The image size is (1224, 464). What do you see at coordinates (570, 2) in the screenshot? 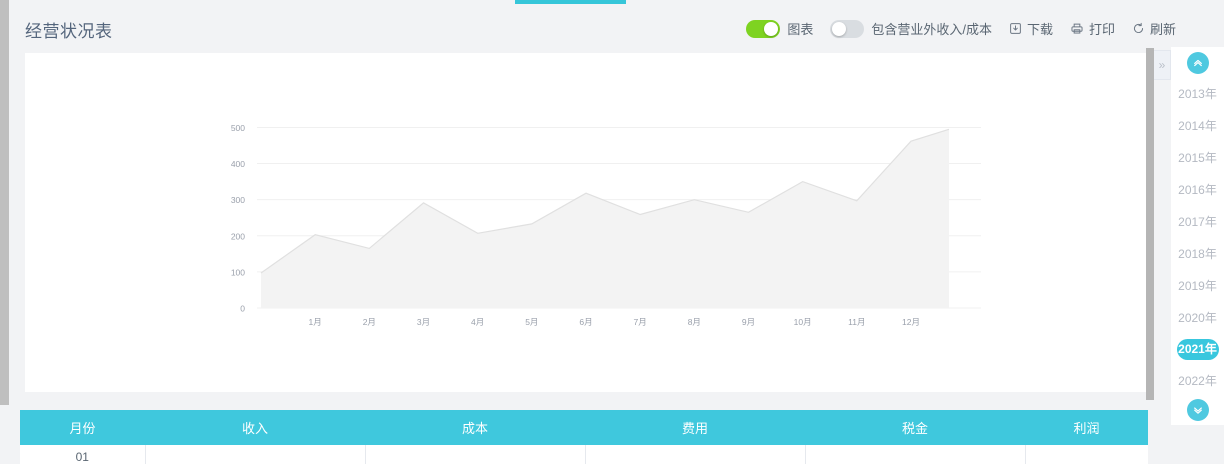
I see `active-tab-indicator` at bounding box center [570, 2].